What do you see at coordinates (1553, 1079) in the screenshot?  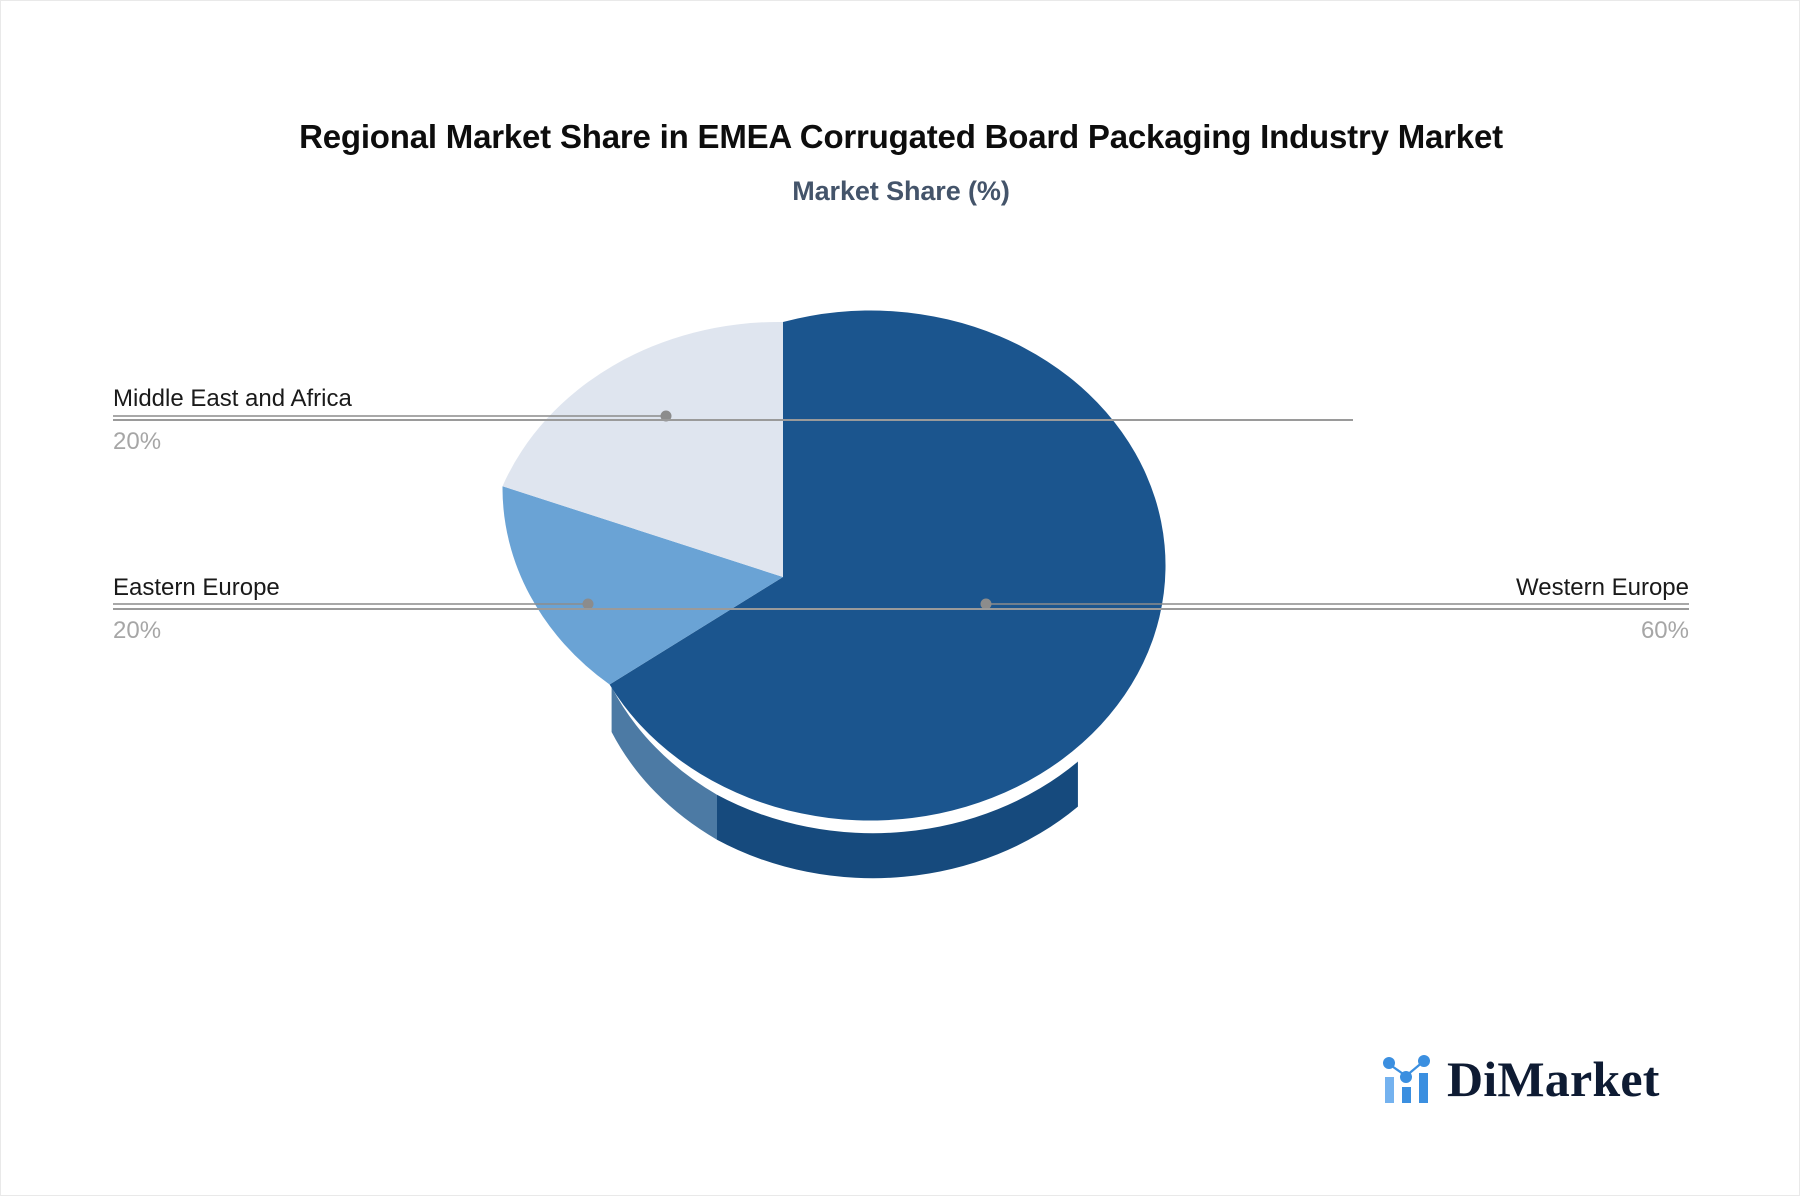 I see `logo-text: DiMarket` at bounding box center [1553, 1079].